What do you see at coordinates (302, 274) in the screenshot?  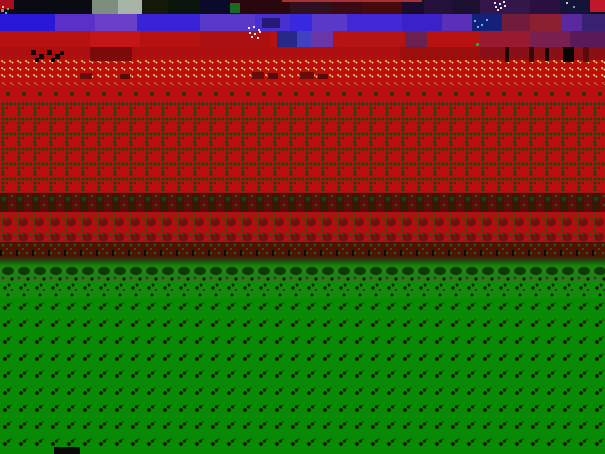 I see `green-blob-band` at bounding box center [302, 274].